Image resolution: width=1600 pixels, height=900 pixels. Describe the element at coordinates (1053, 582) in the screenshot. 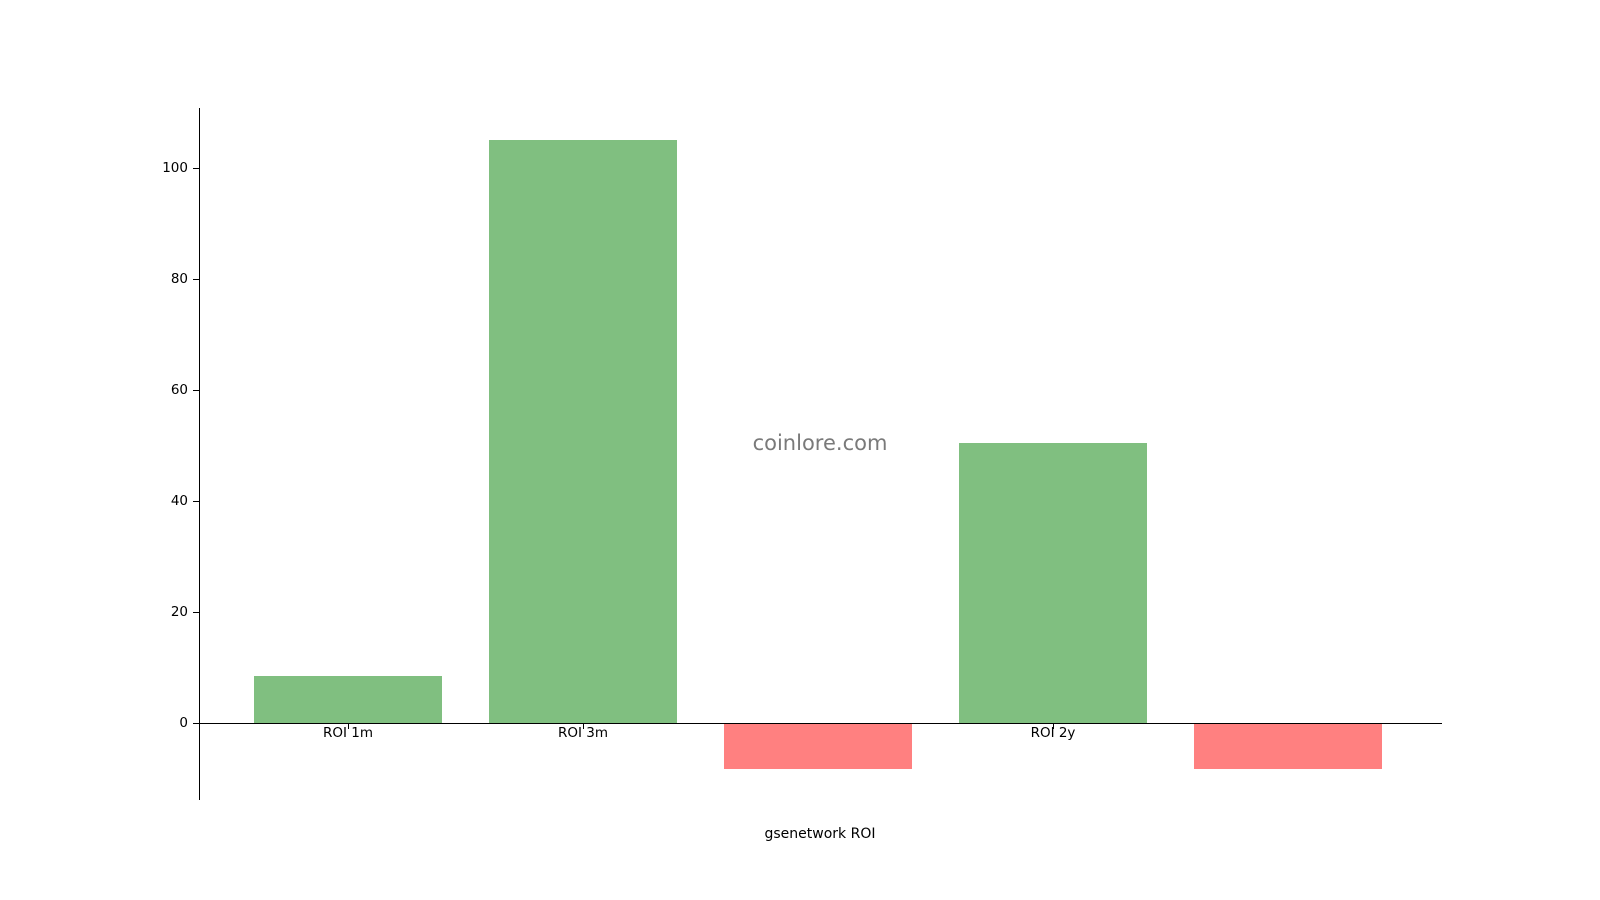

I see `bar-roi-2y` at that location.